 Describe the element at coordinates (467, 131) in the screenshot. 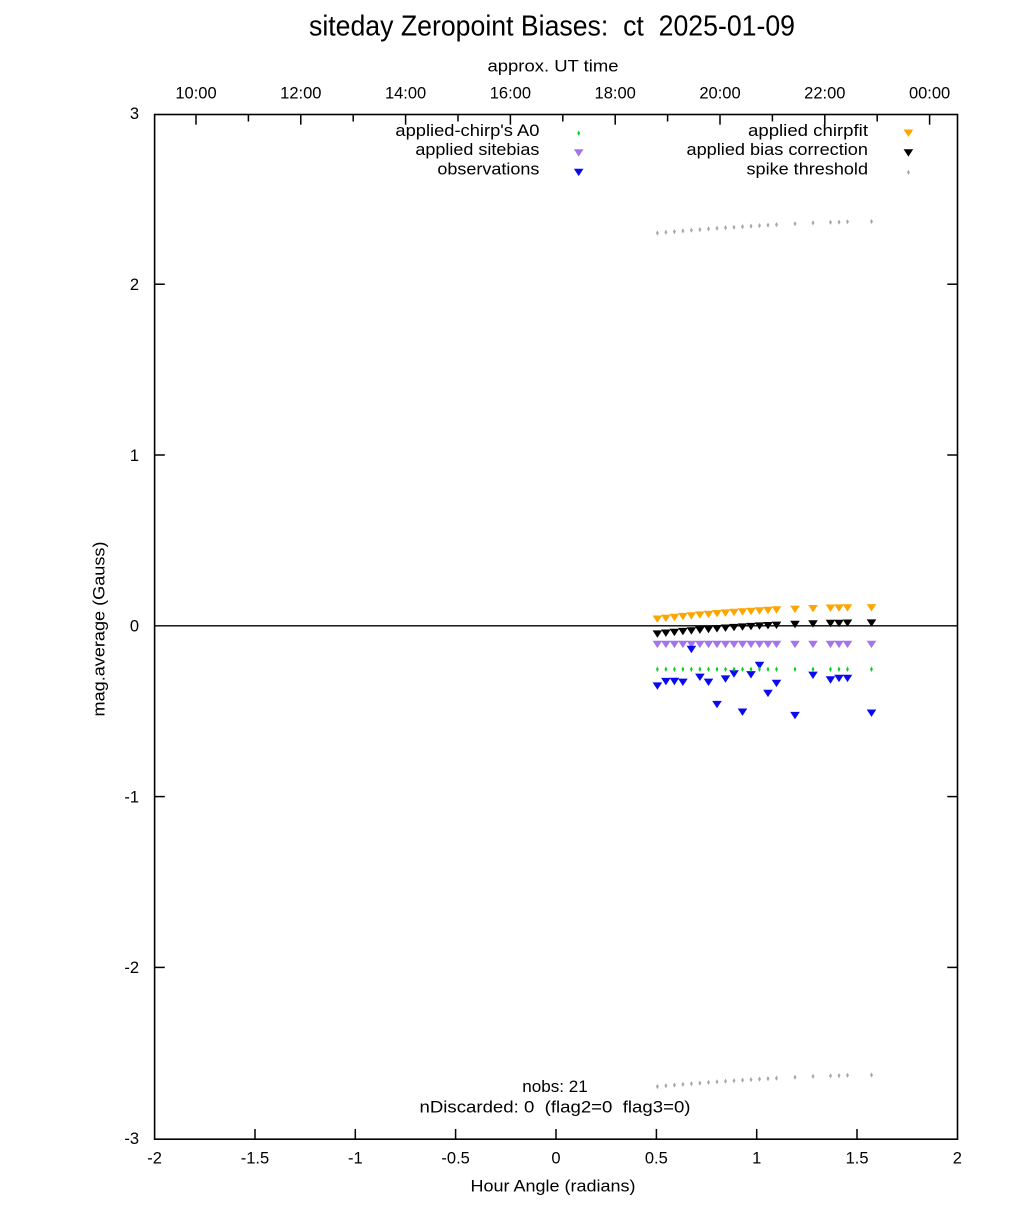

I see `svg-text: applied-chirp's A0` at that location.